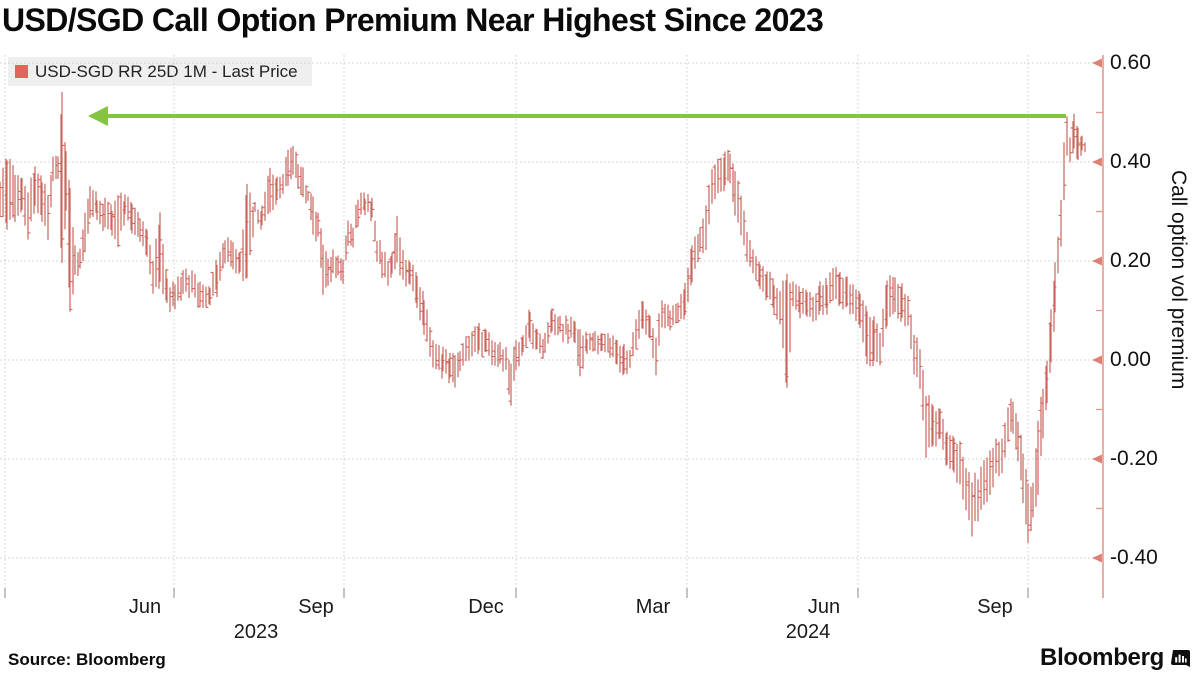 The height and width of the screenshot is (675, 1200). Describe the element at coordinates (87, 659) in the screenshot. I see `source-note: Source: Bloomberg` at that location.